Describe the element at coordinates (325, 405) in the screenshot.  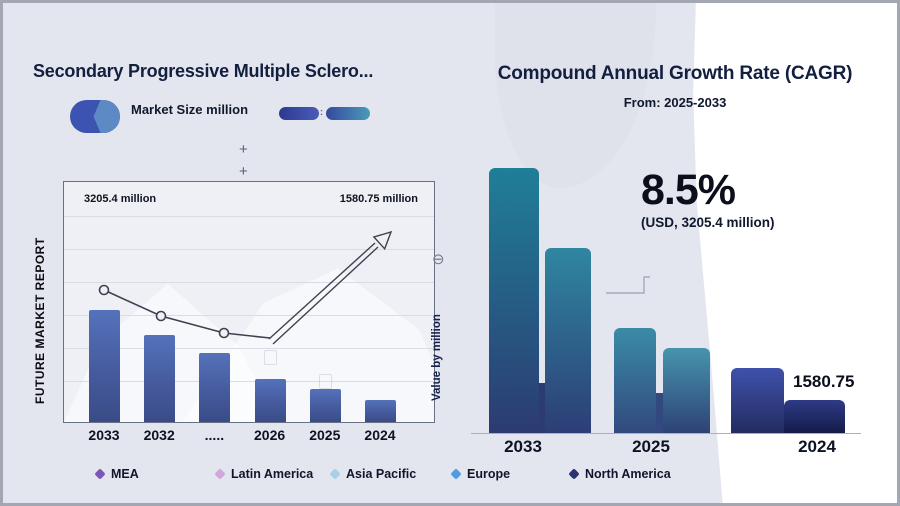
I see `market-size-bar-2025` at that location.